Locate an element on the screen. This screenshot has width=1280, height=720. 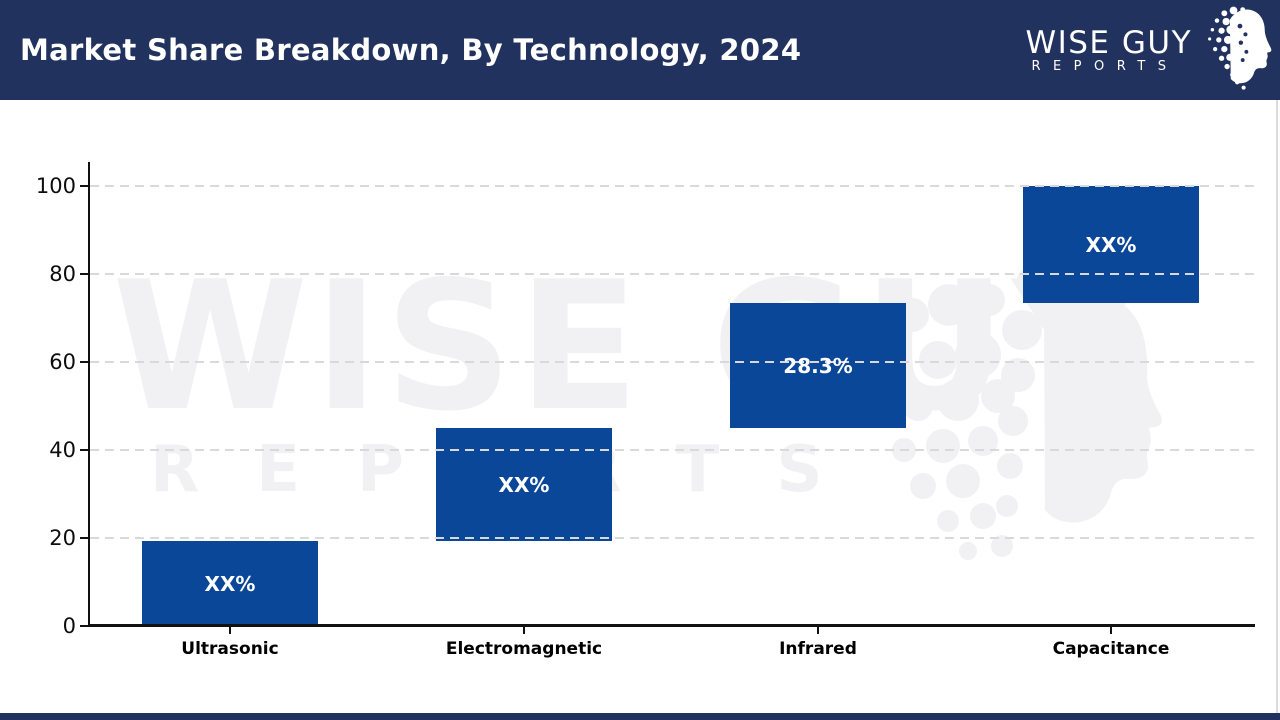
x-category-label-infrared: Infrared is located at coordinates (818, 649).